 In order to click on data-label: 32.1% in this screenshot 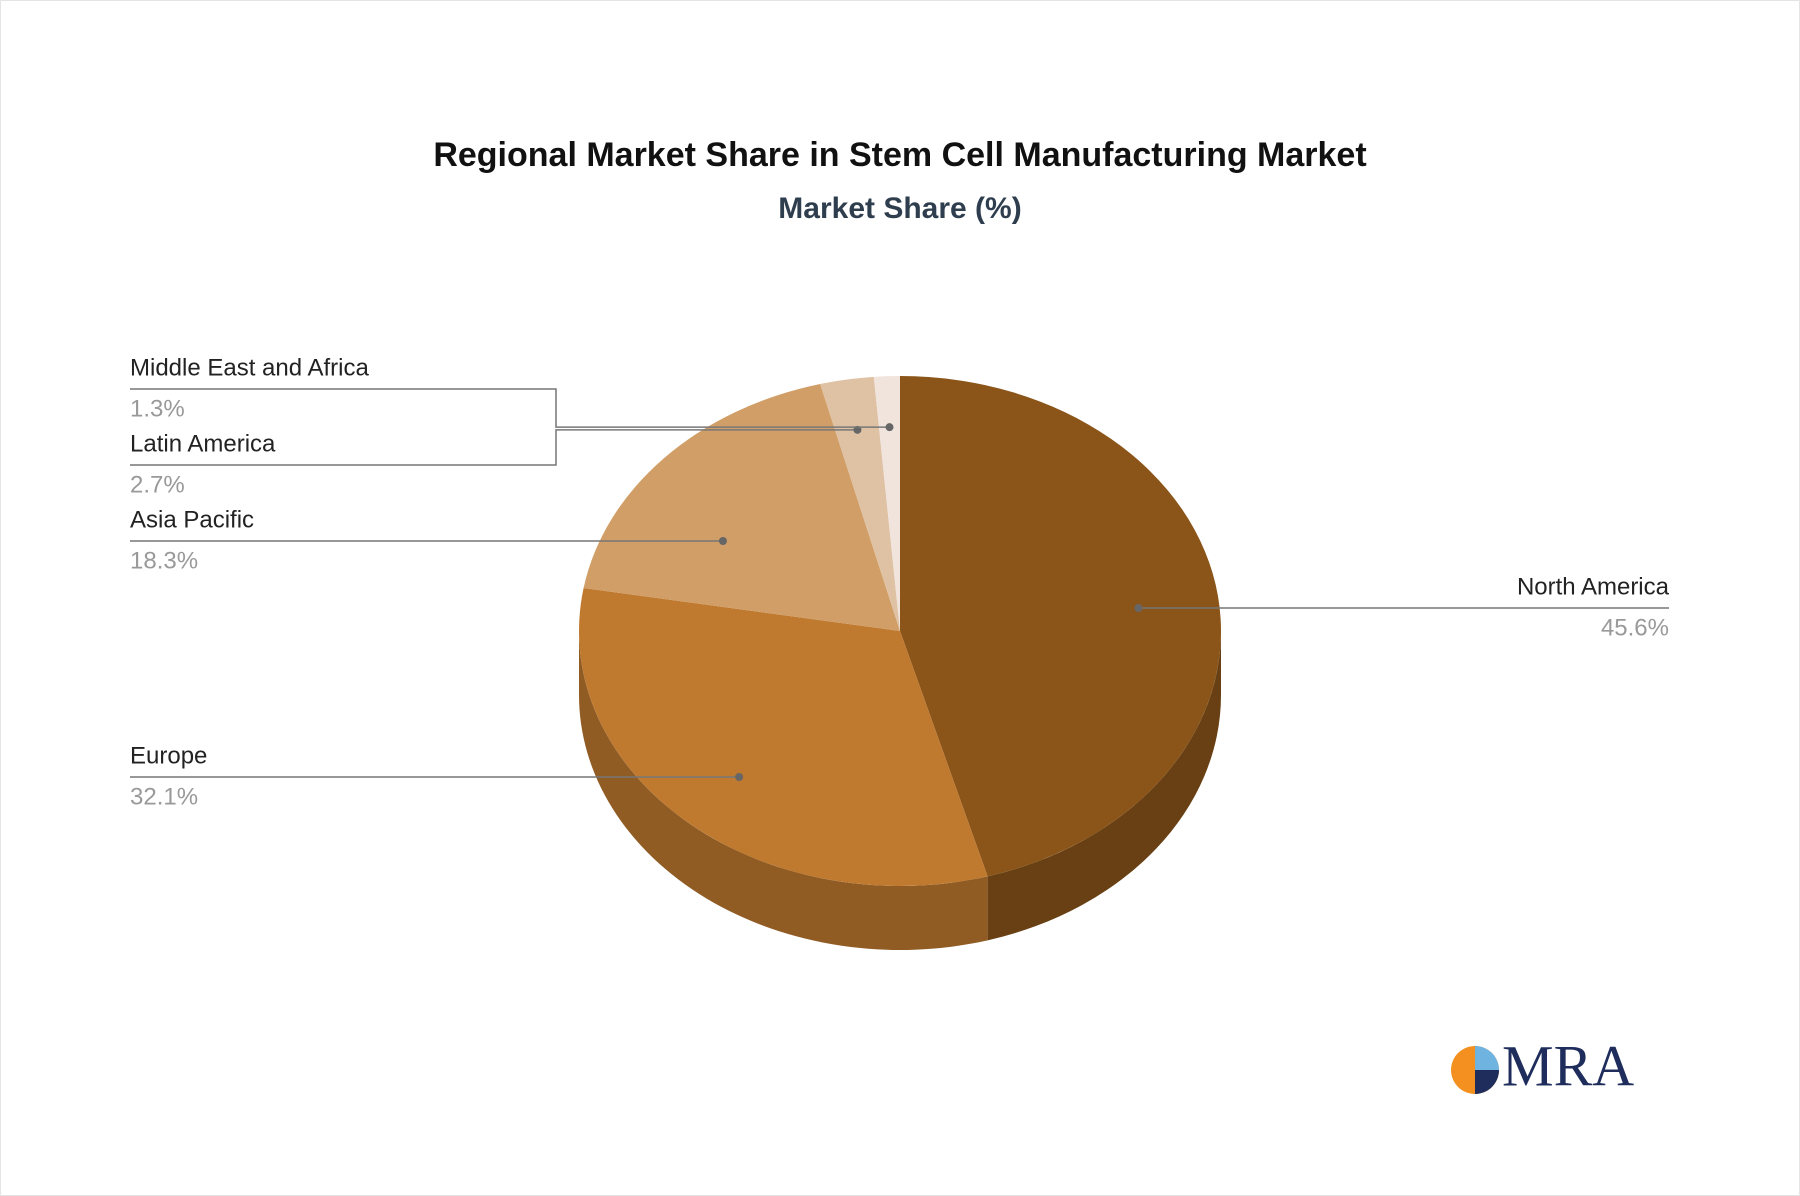, I will do `click(164, 796)`.